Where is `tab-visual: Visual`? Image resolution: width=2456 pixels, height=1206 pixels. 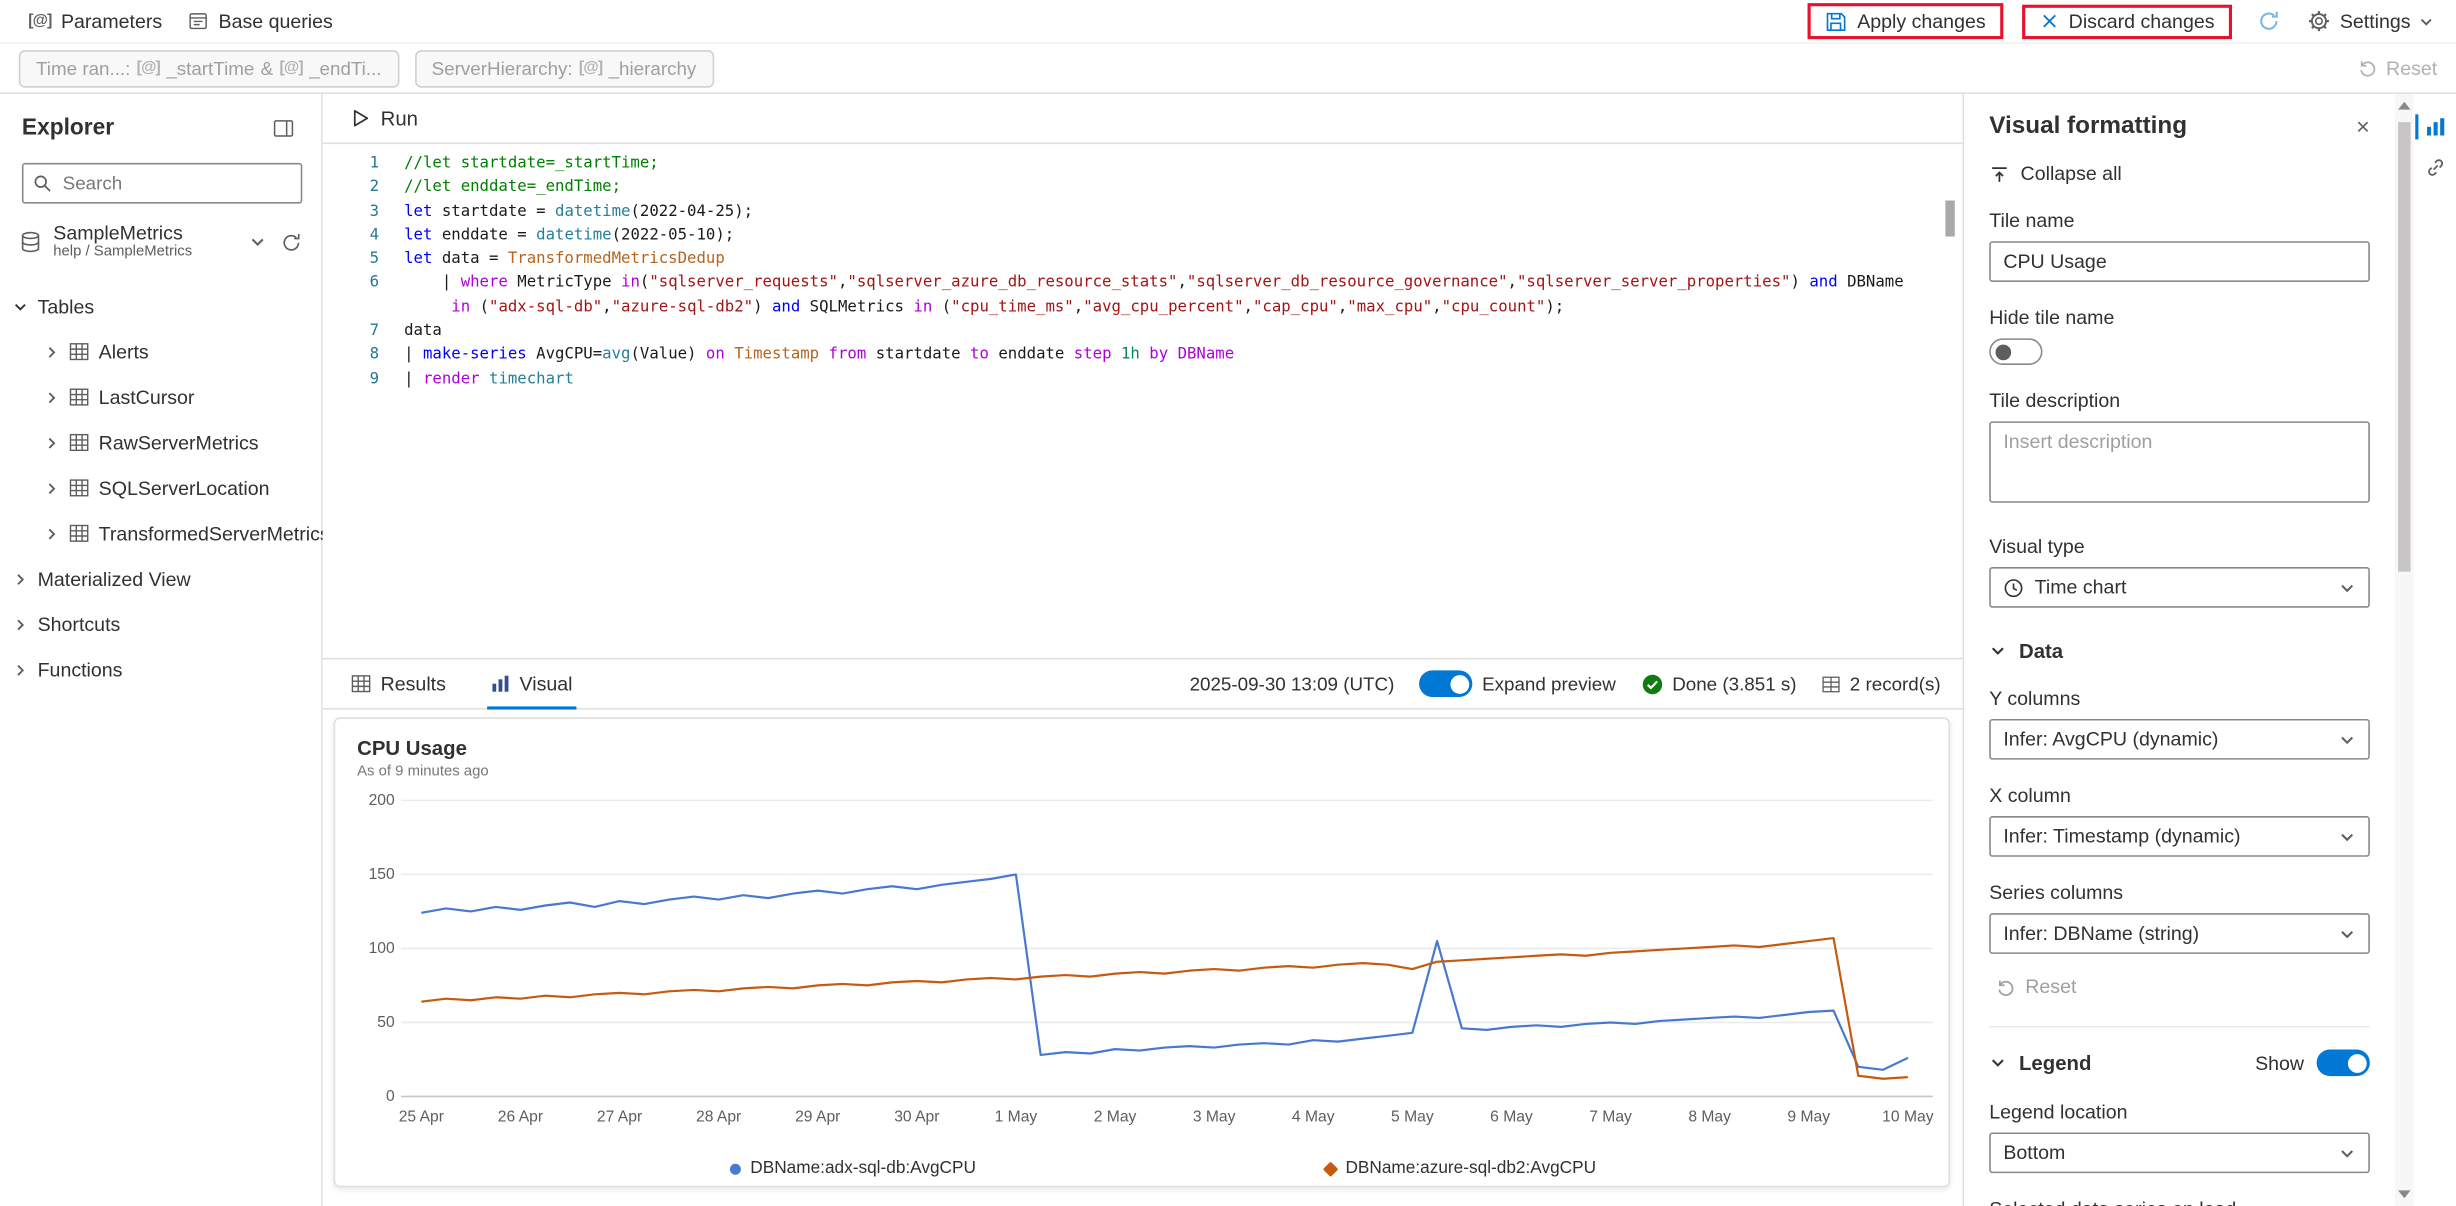
tab-visual: Visual is located at coordinates (531, 684).